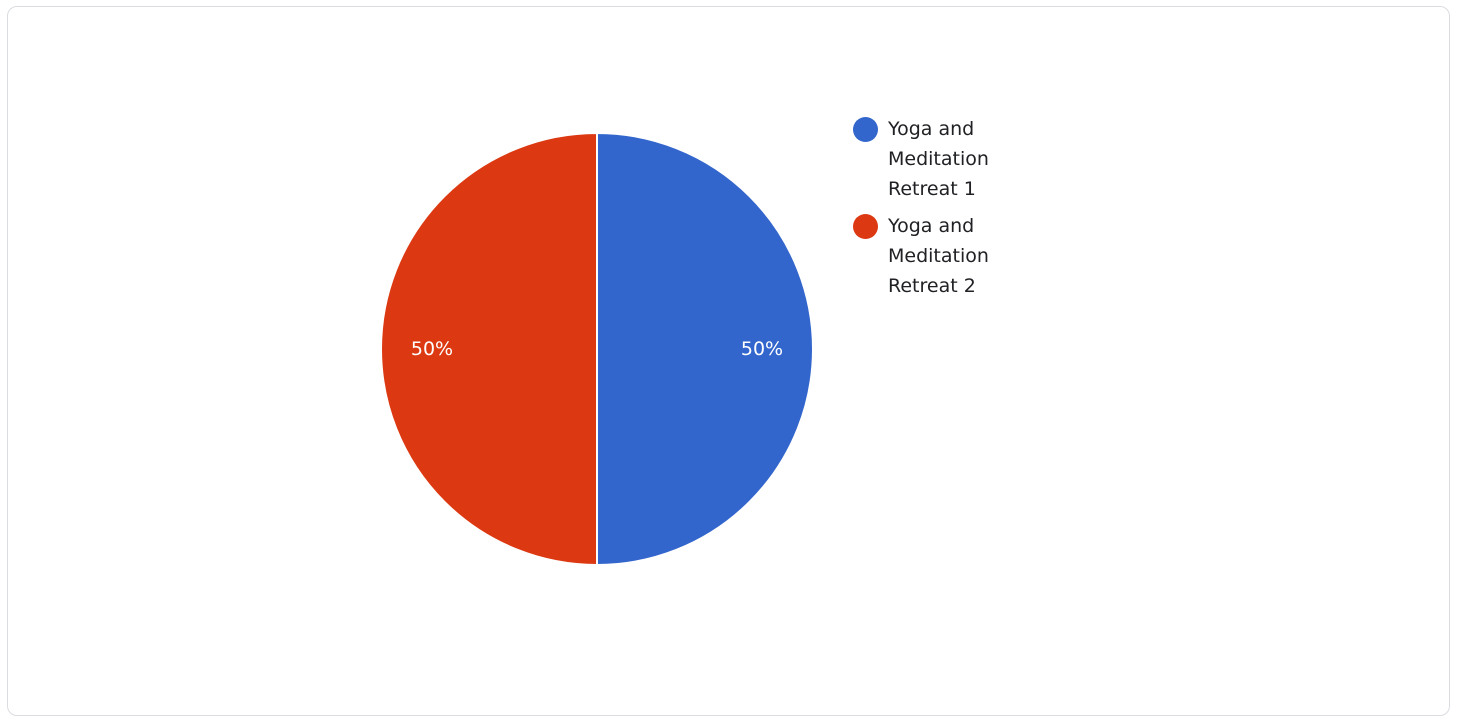  What do you see at coordinates (938, 159) in the screenshot?
I see `legend-label: Yoga and Meditation Retreat 1` at bounding box center [938, 159].